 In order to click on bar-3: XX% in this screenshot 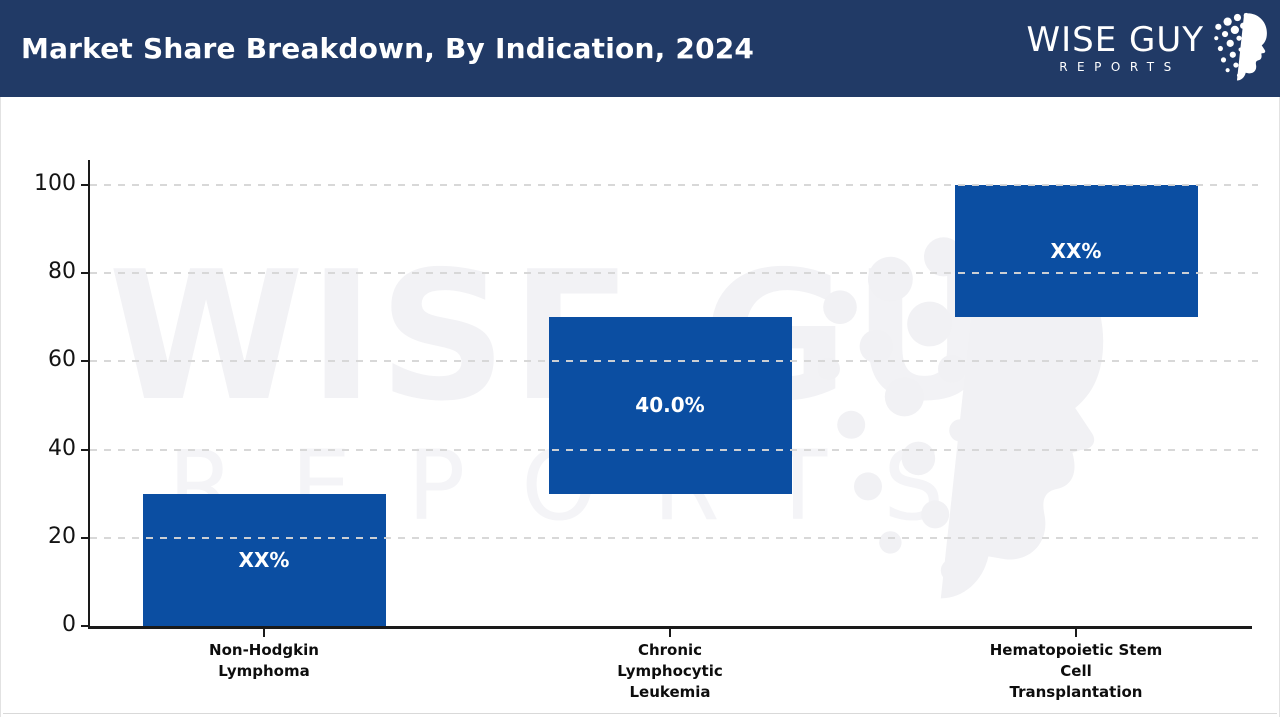, I will do `click(1076, 251)`.